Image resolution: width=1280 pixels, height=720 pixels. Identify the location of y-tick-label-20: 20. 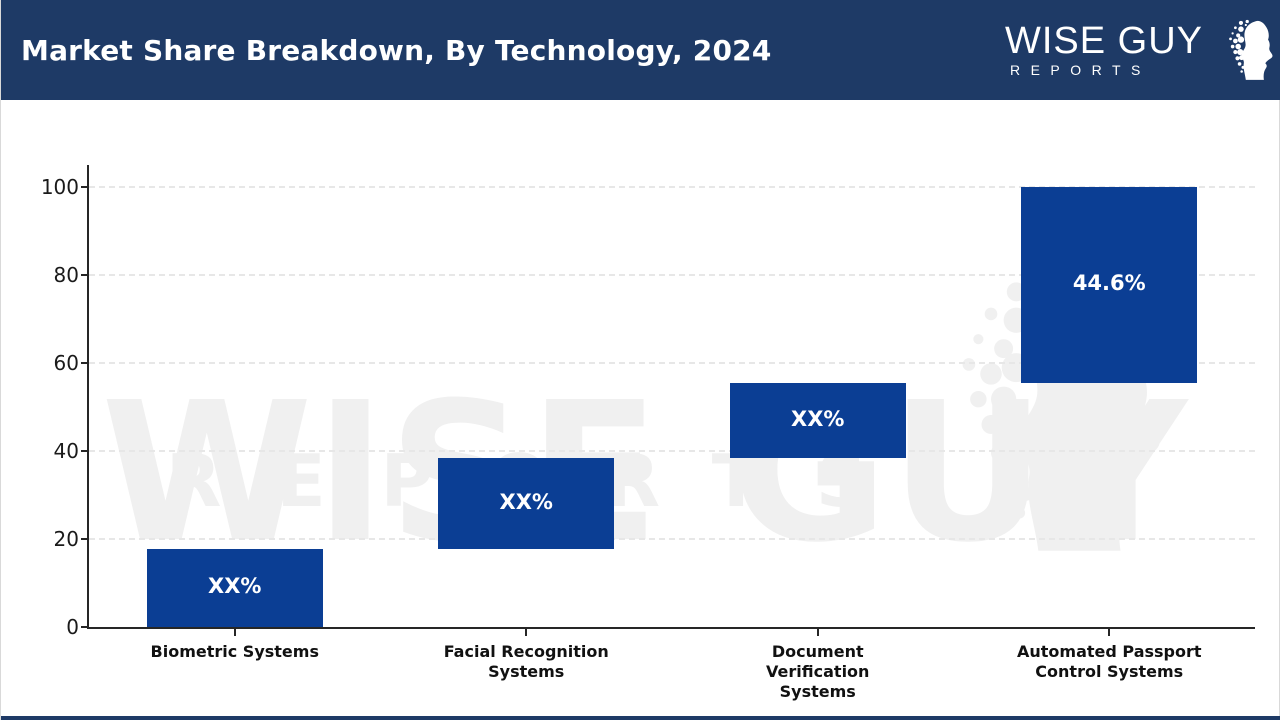
(66, 539).